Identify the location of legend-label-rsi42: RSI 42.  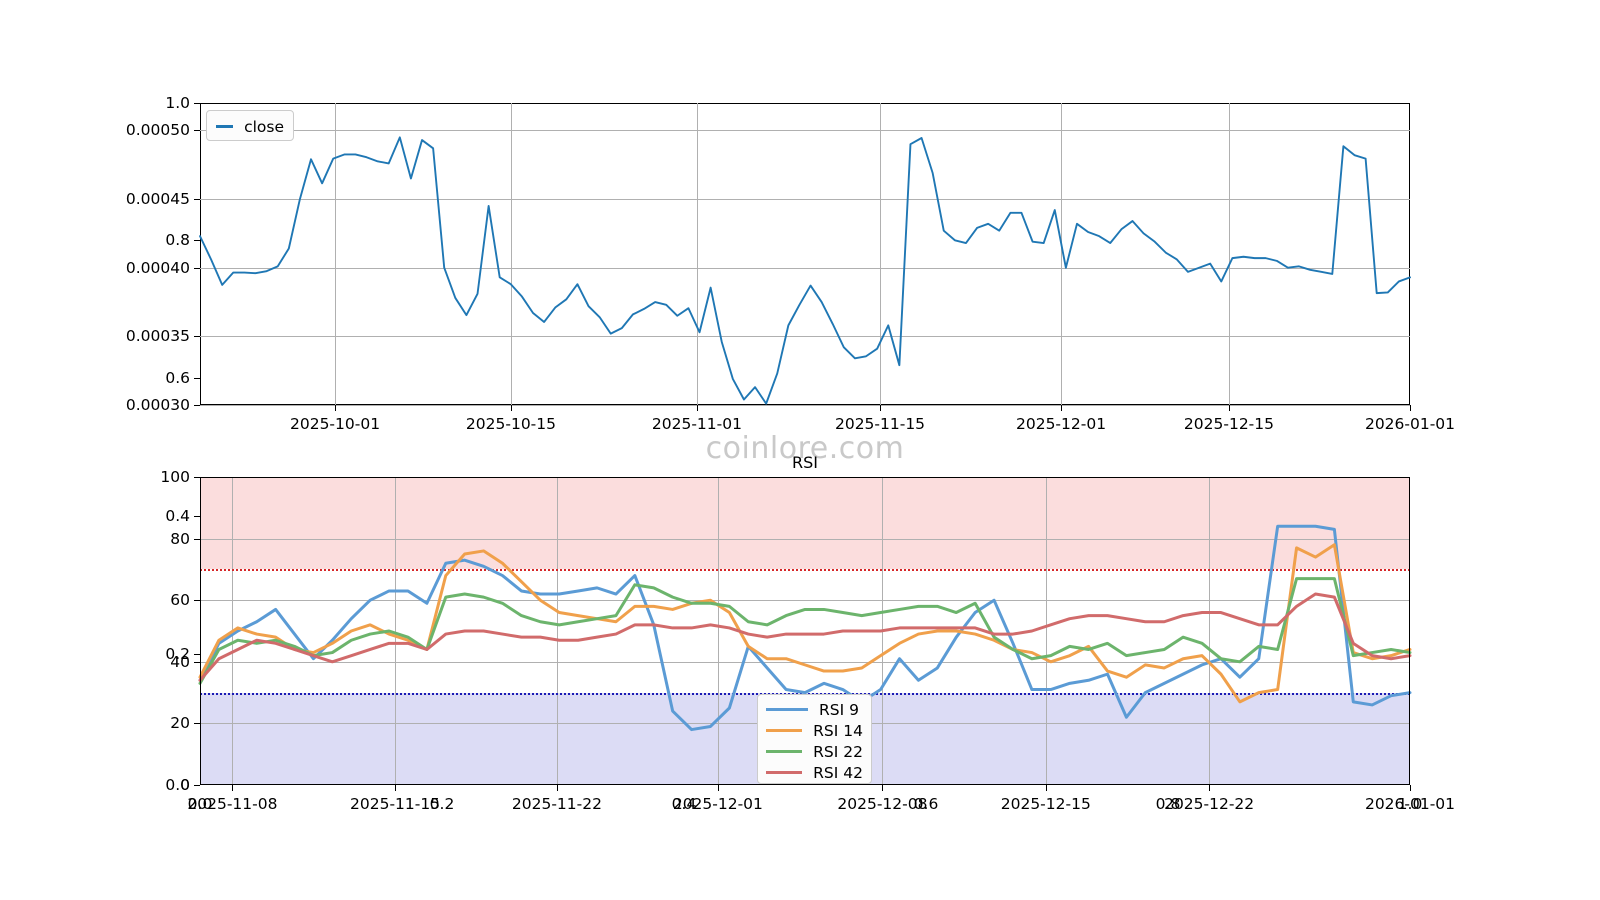
(838, 772).